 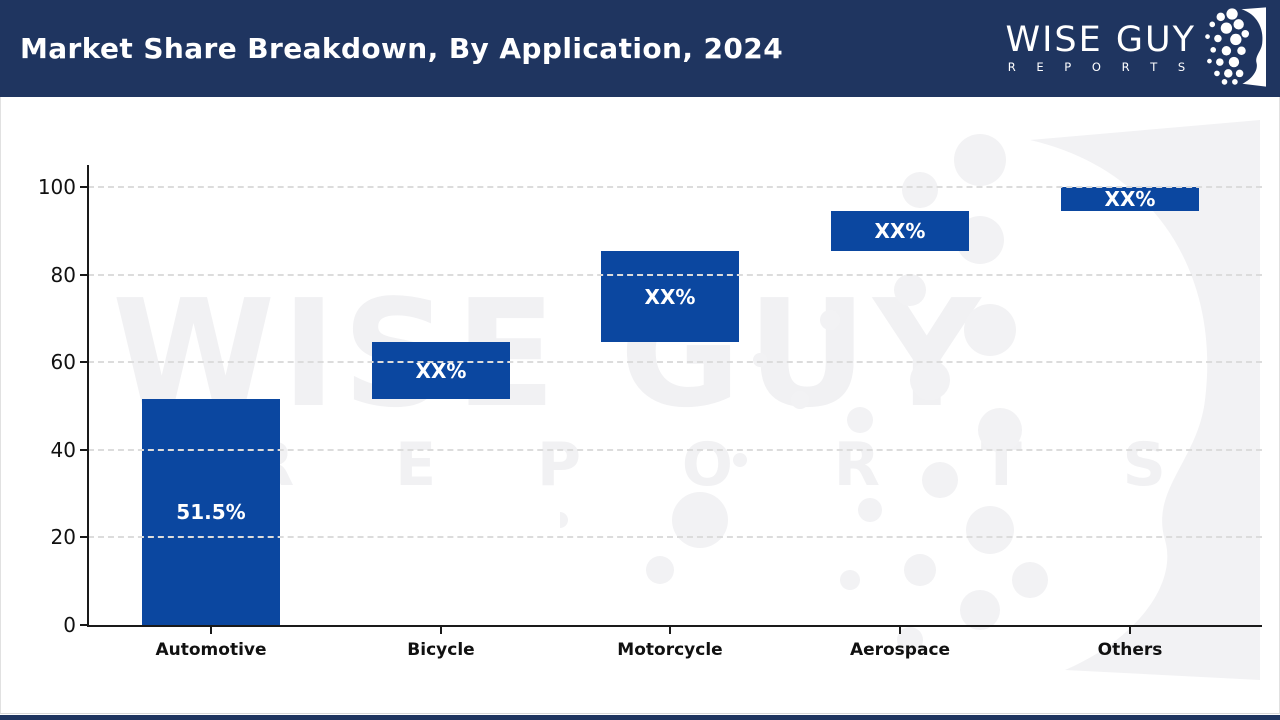 I want to click on bar-others: XX%, so click(x=1130, y=199).